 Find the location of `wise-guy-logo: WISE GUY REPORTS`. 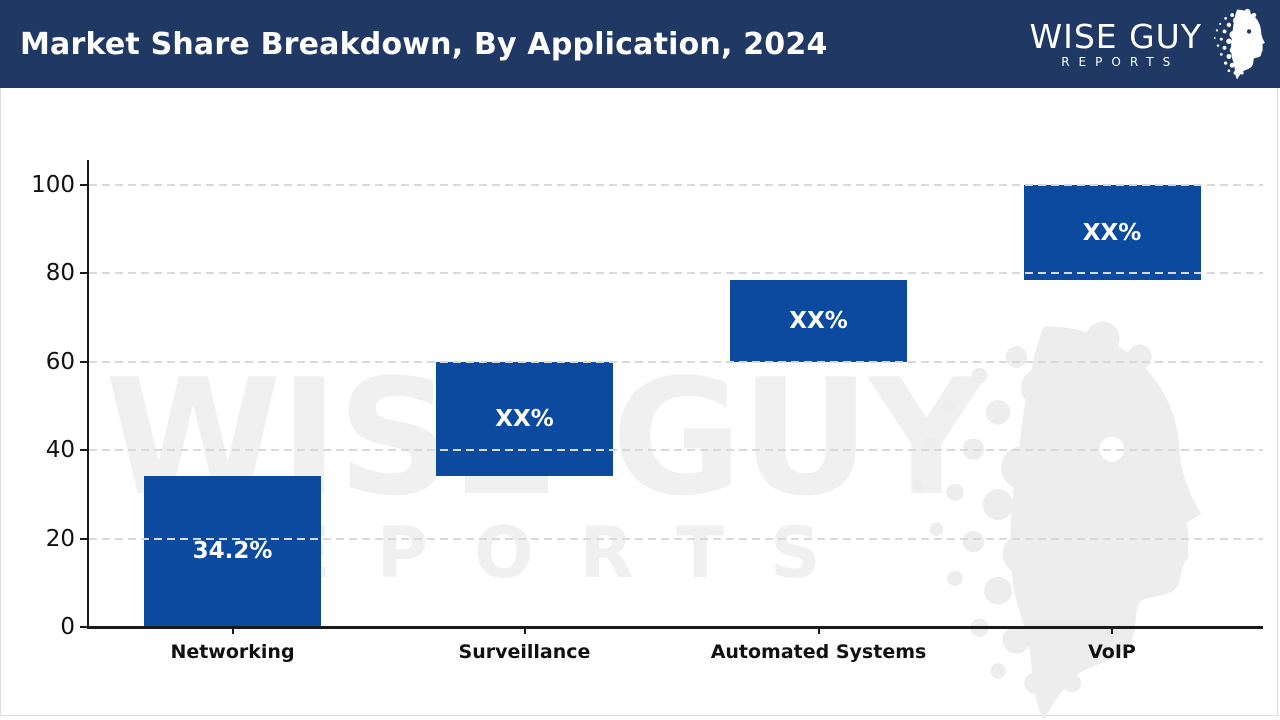

wise-guy-logo: WISE GUY REPORTS is located at coordinates (1147, 44).